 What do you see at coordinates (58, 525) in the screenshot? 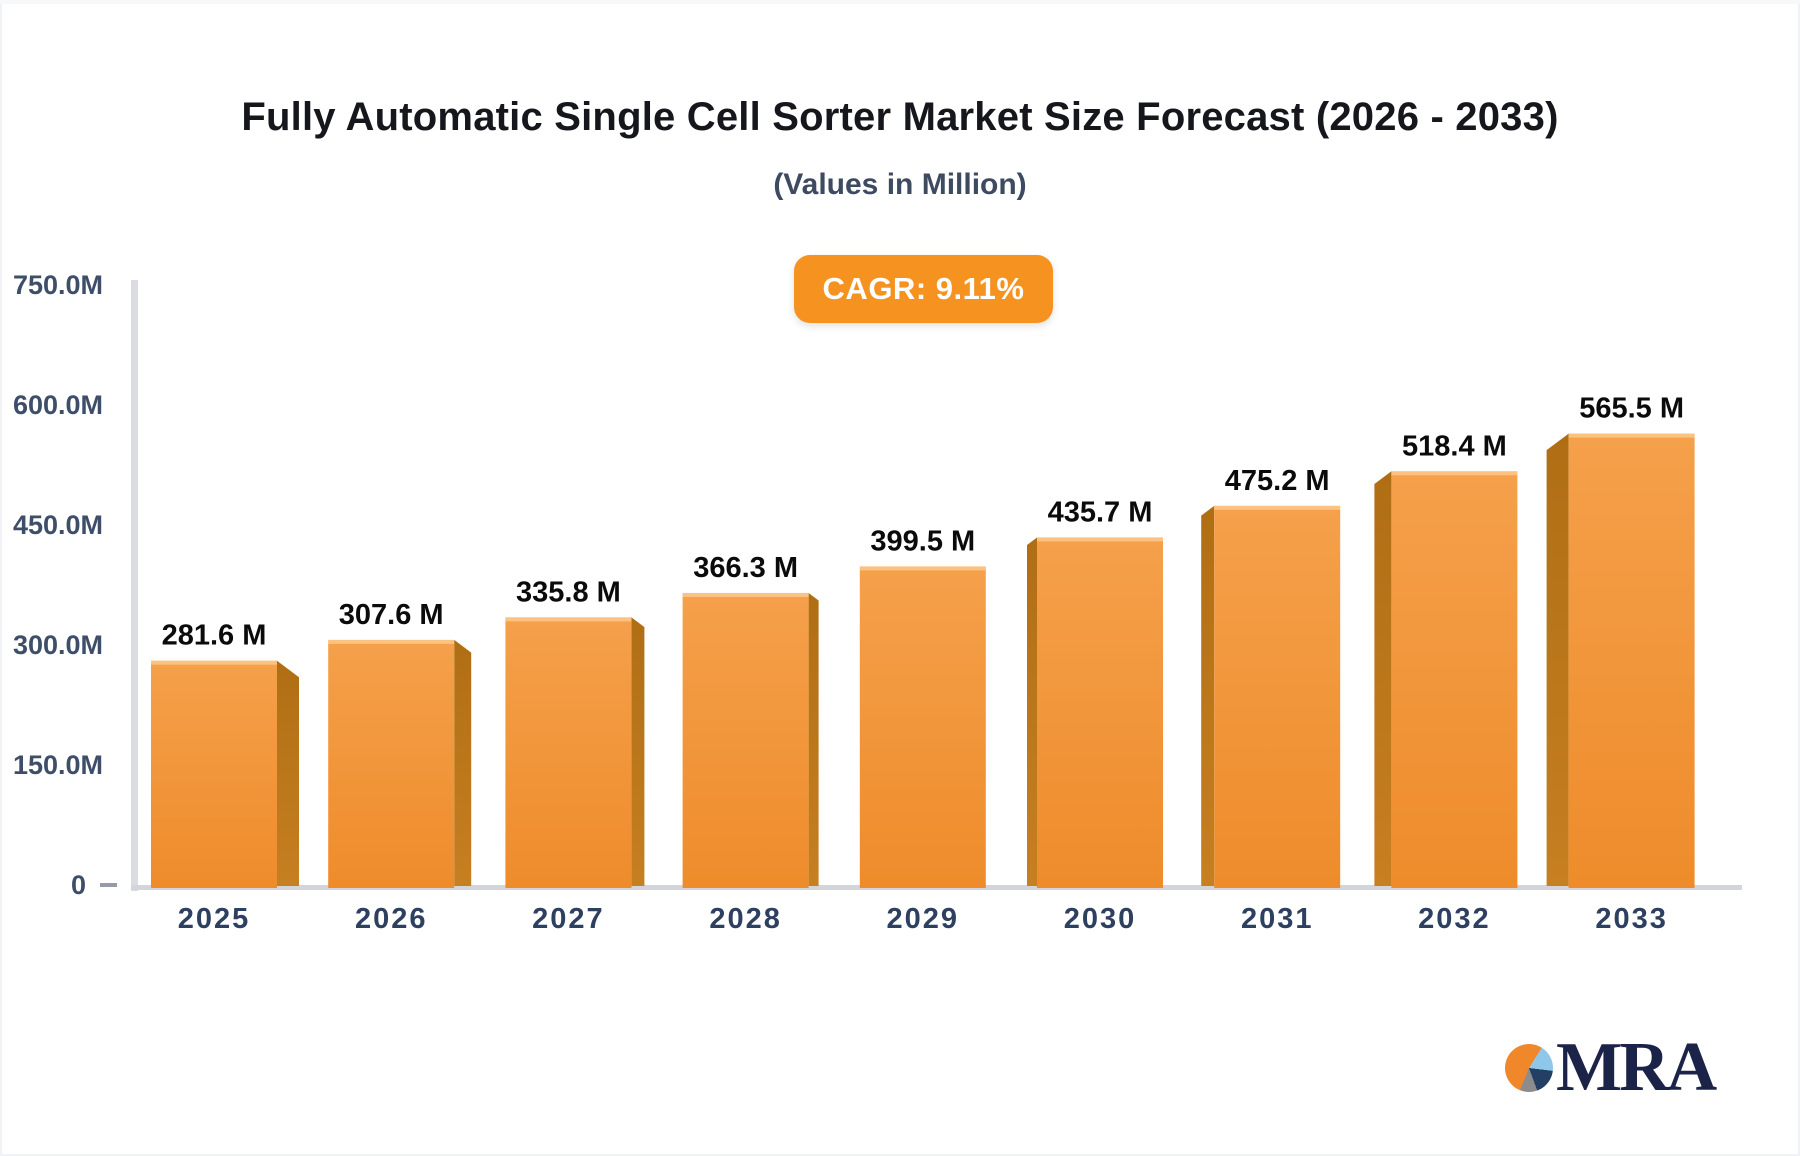
I see `y-tick-label: 450.0M` at bounding box center [58, 525].